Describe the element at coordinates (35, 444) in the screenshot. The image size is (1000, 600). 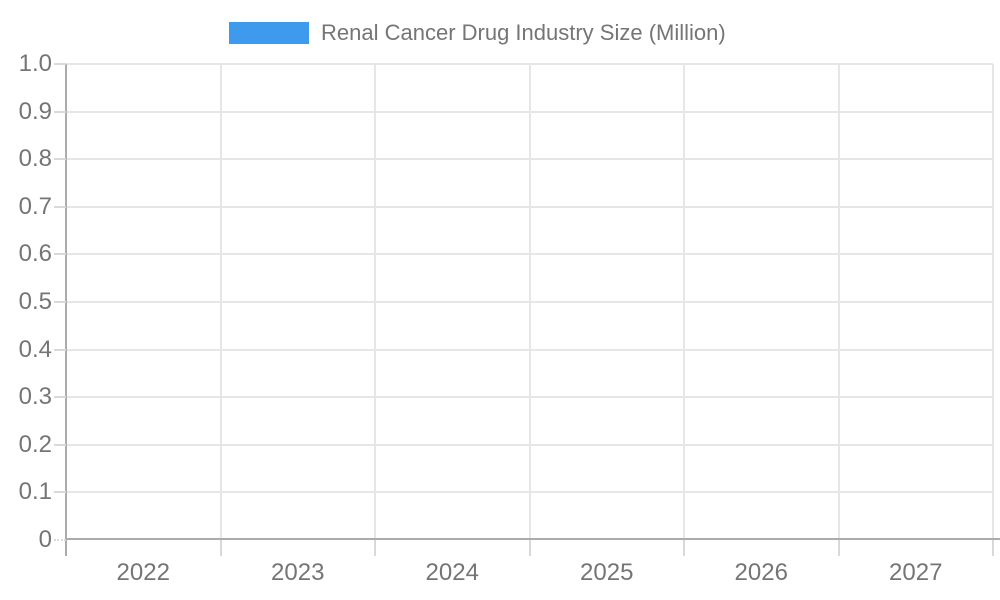
I see `y-axis-label: 0.2` at that location.